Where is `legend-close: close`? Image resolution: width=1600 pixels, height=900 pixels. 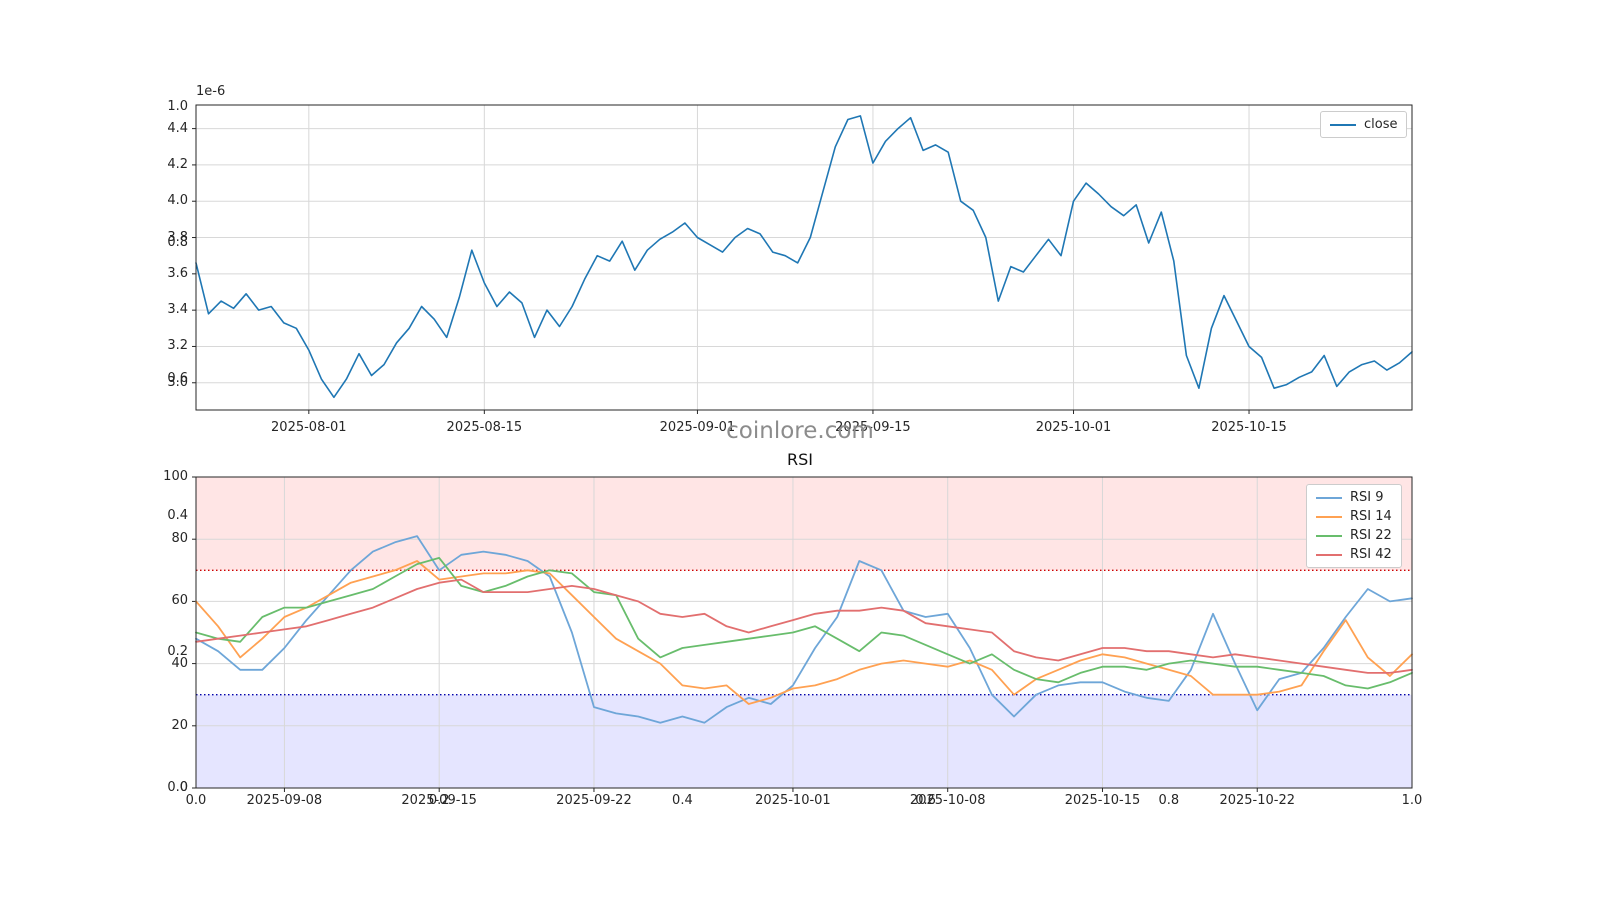 legend-close: close is located at coordinates (1364, 124).